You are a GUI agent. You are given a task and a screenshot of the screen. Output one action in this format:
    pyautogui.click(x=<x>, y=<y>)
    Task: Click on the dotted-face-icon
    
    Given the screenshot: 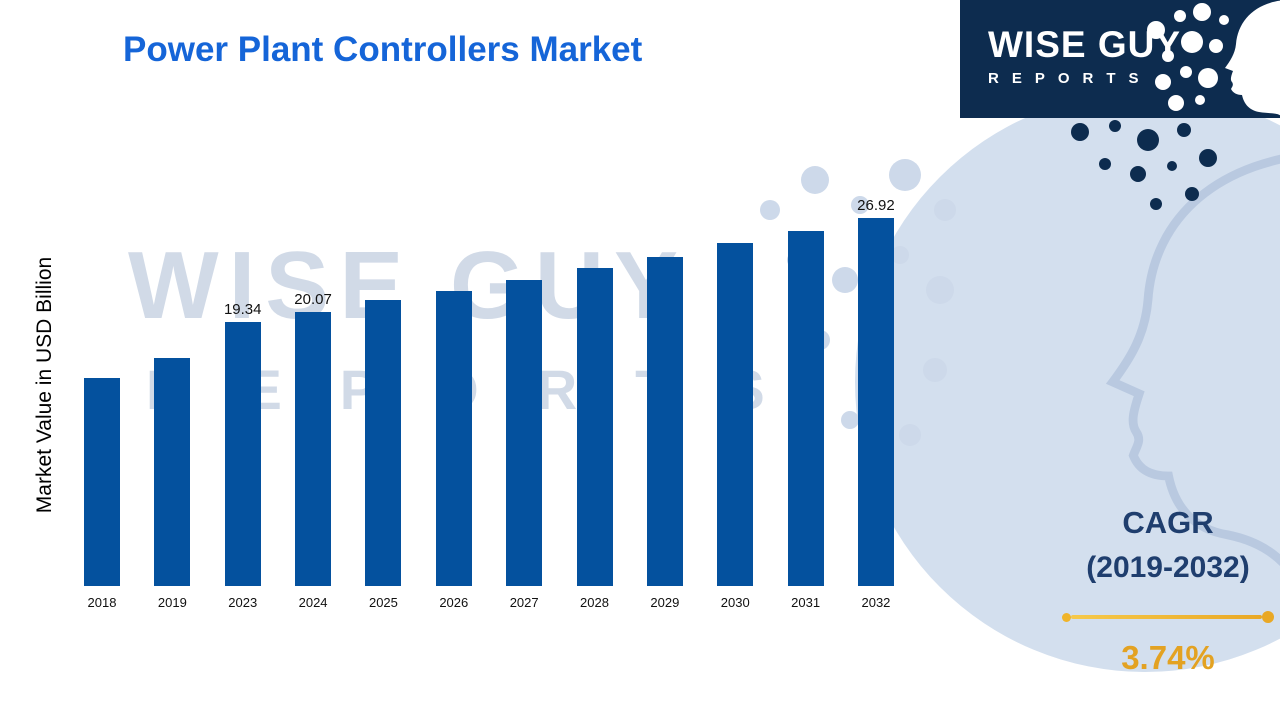 What is the action you would take?
    pyautogui.click(x=1213, y=58)
    